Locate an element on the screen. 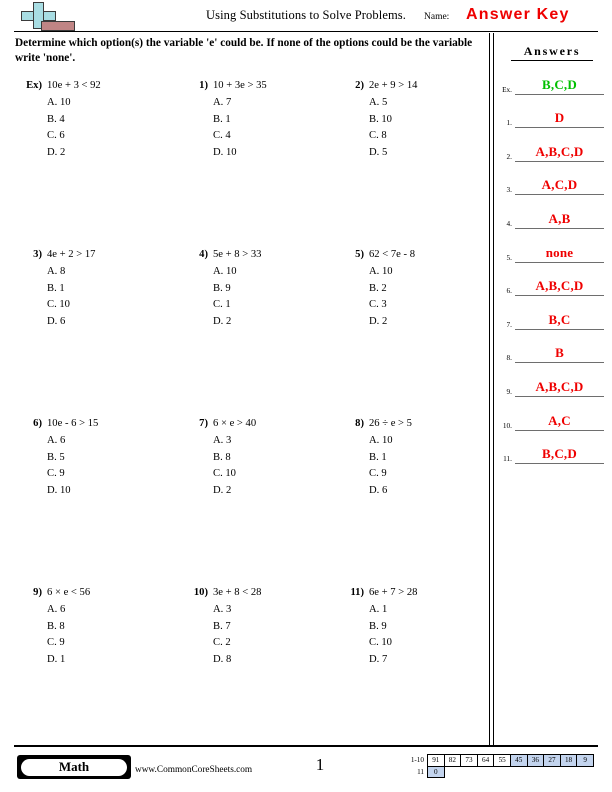  problem-expression: 4e + 2 > 17 is located at coordinates (71, 254).